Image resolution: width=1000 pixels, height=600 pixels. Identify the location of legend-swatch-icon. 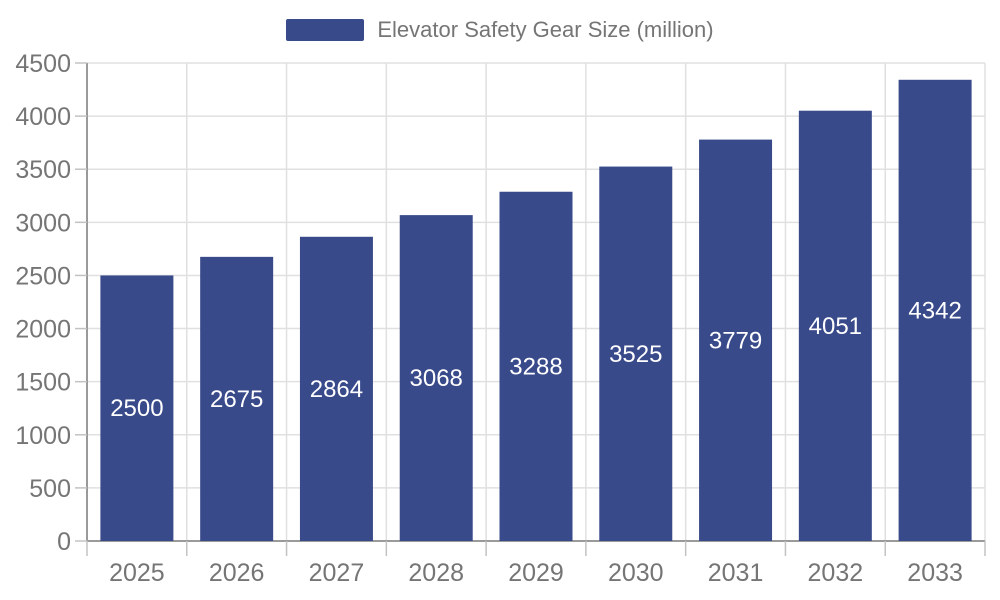
(325, 30).